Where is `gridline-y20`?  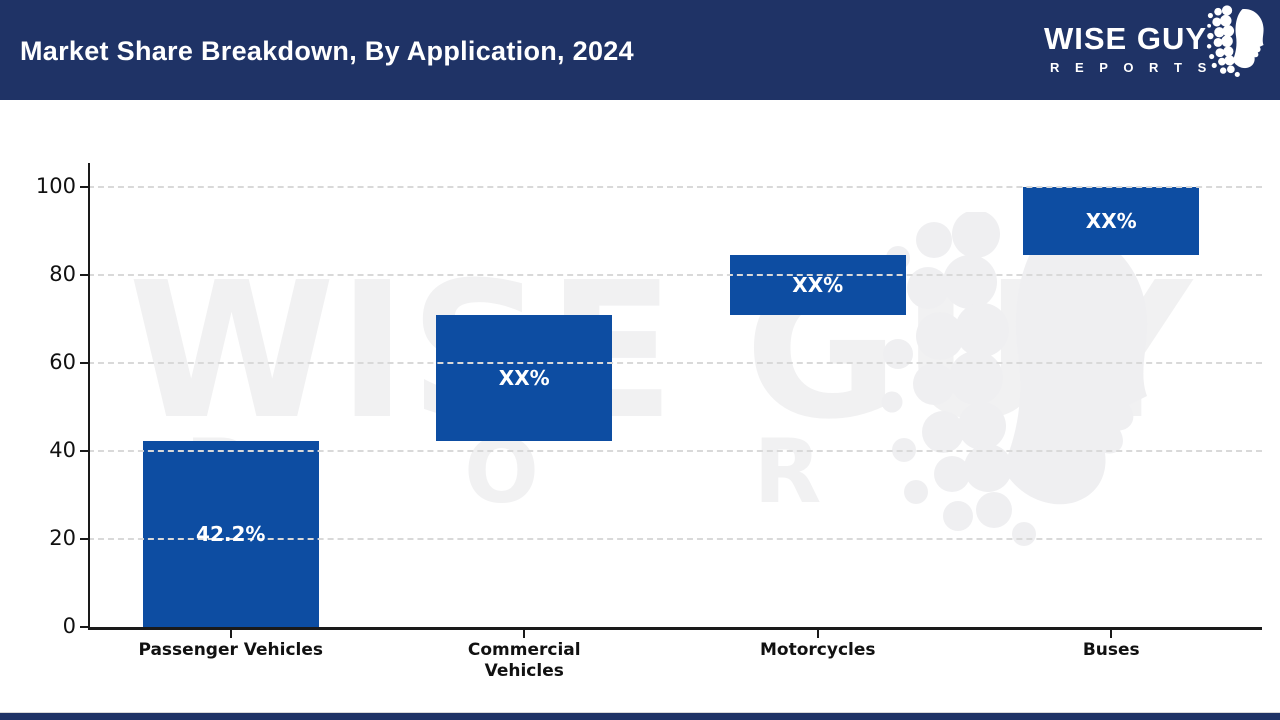
gridline-y20 is located at coordinates (675, 539).